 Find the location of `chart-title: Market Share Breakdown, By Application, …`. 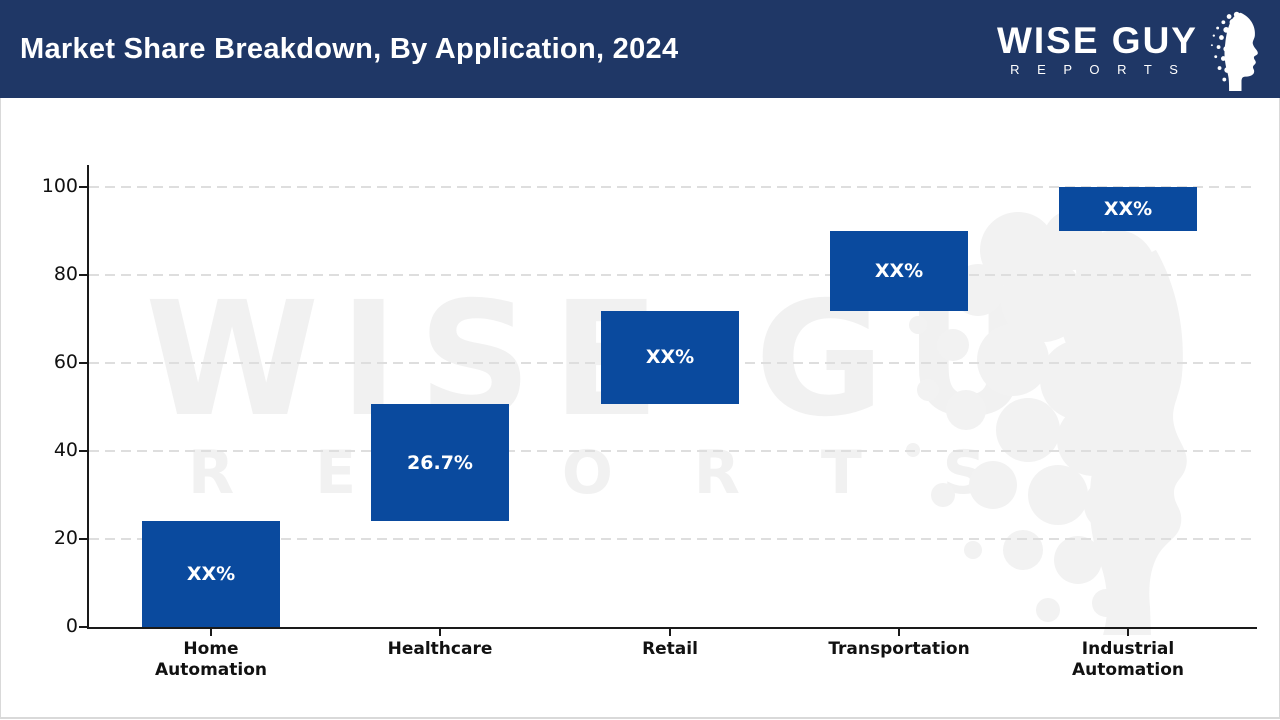

chart-title: Market Share Breakdown, By Application, … is located at coordinates (349, 48).